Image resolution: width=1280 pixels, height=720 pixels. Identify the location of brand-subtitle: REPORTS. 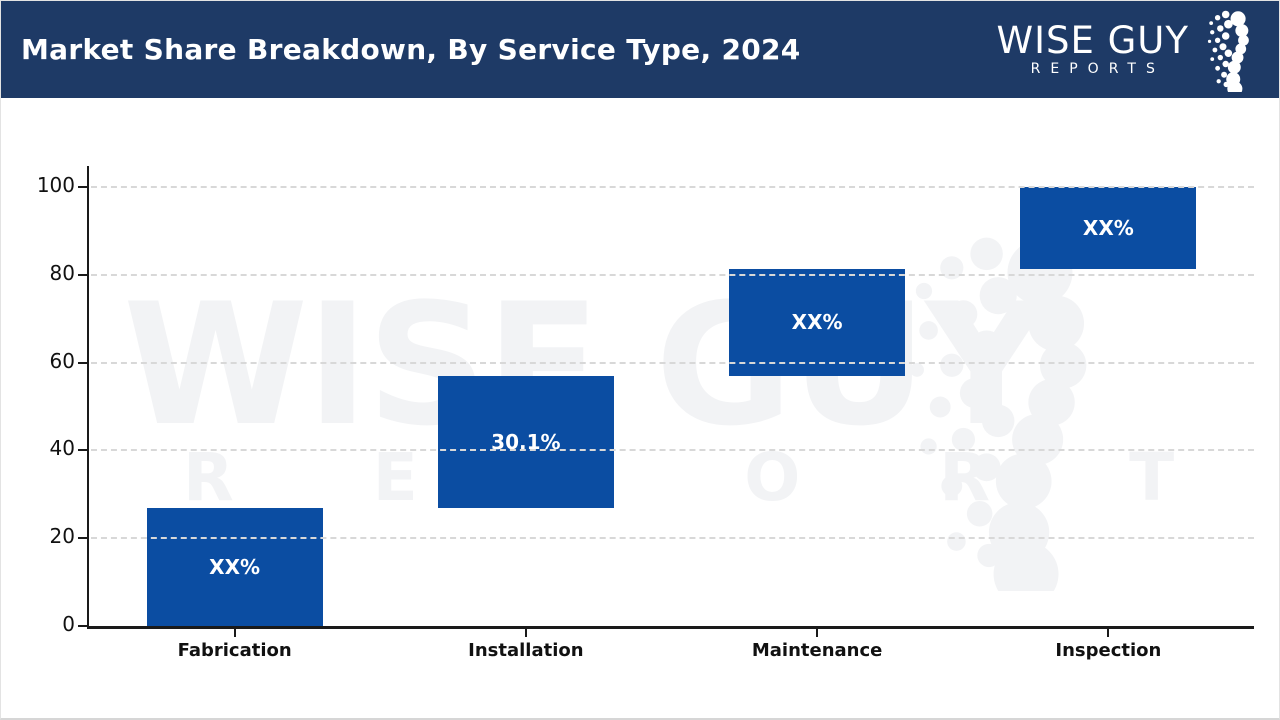
(1097, 68).